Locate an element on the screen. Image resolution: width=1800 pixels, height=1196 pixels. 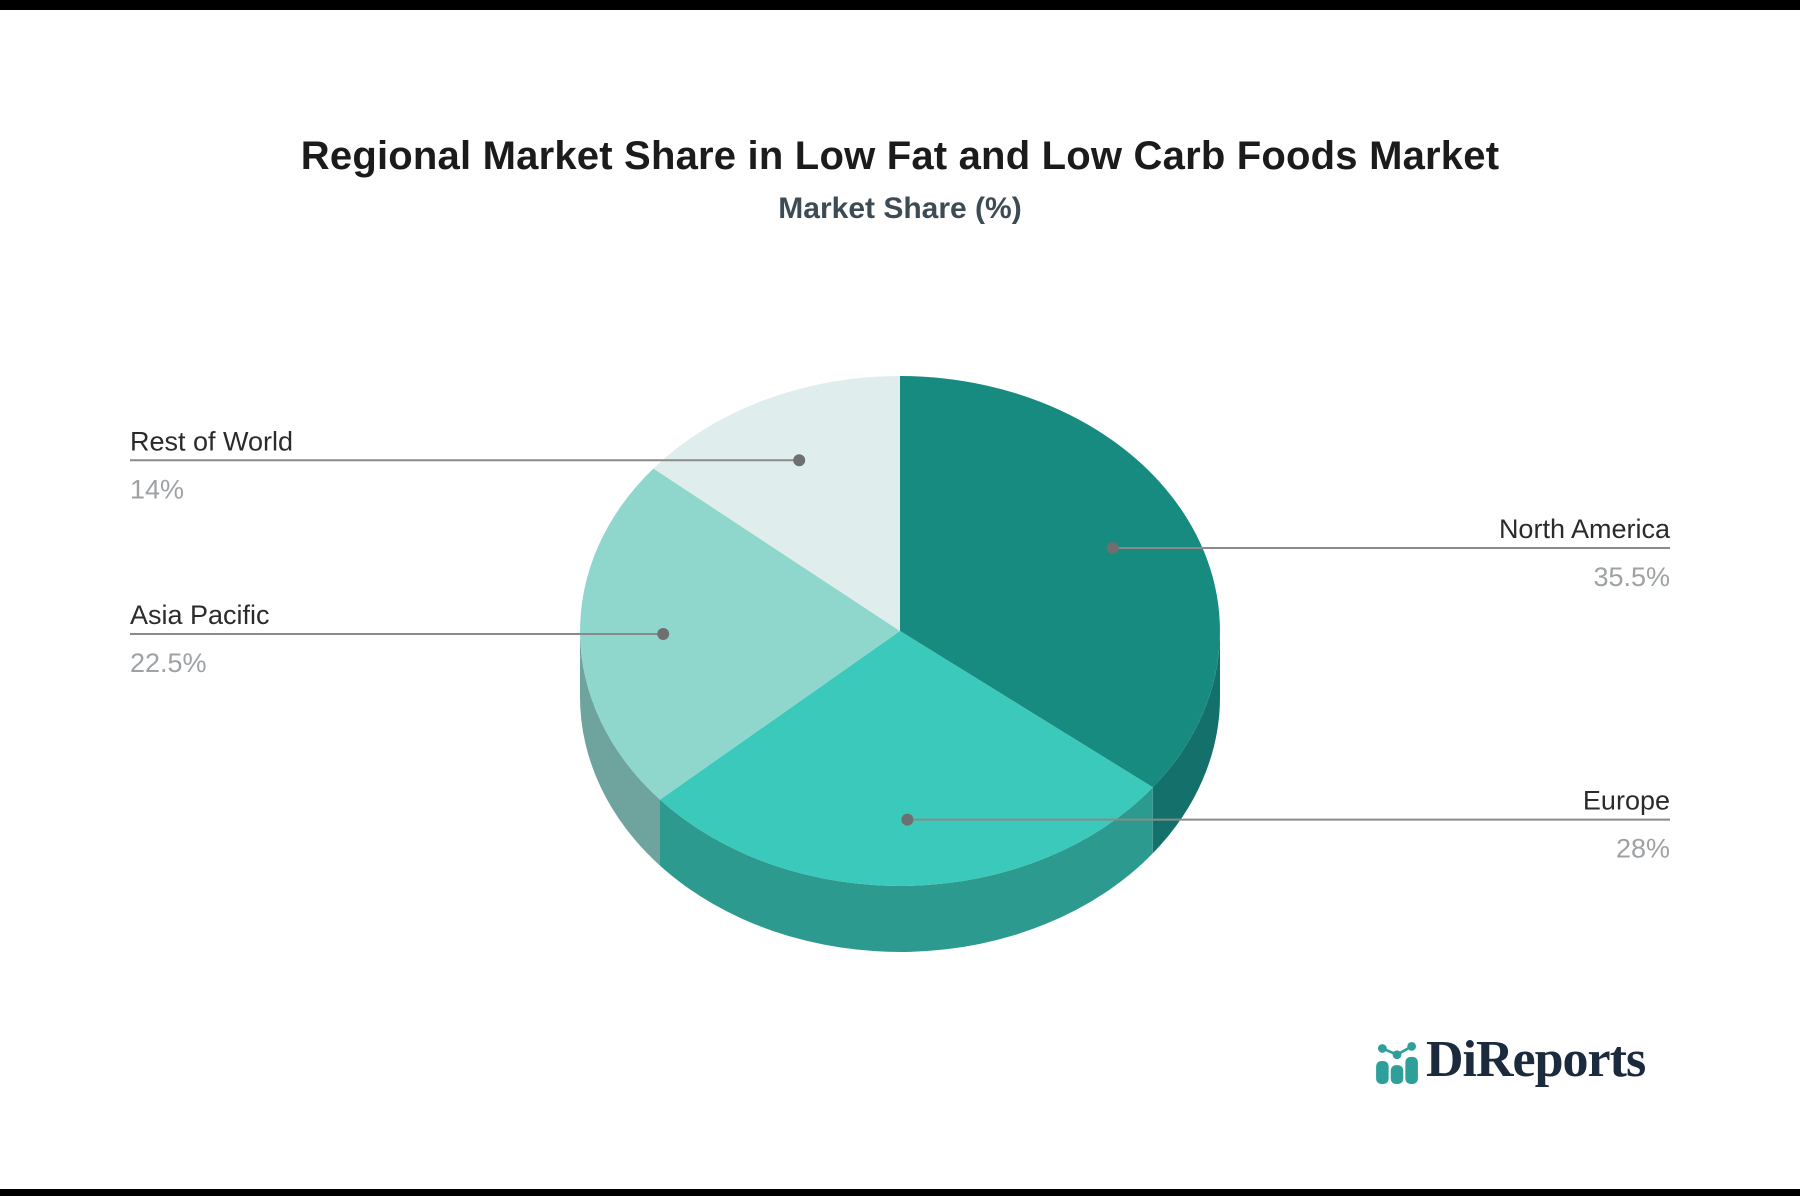
leader-dot-rest-of-world is located at coordinates (799, 460).